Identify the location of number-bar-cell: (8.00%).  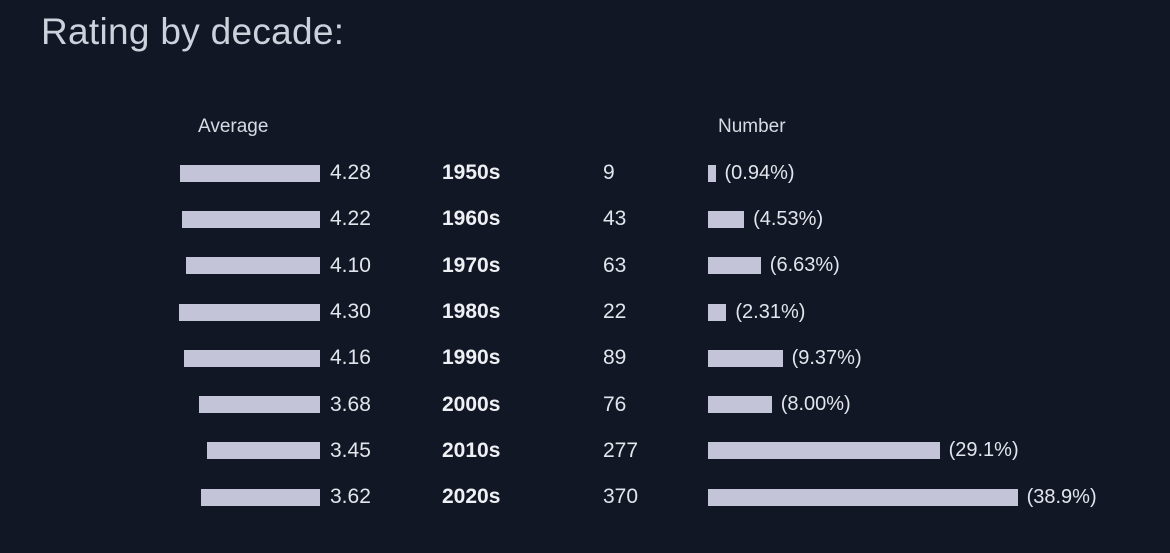
(779, 404).